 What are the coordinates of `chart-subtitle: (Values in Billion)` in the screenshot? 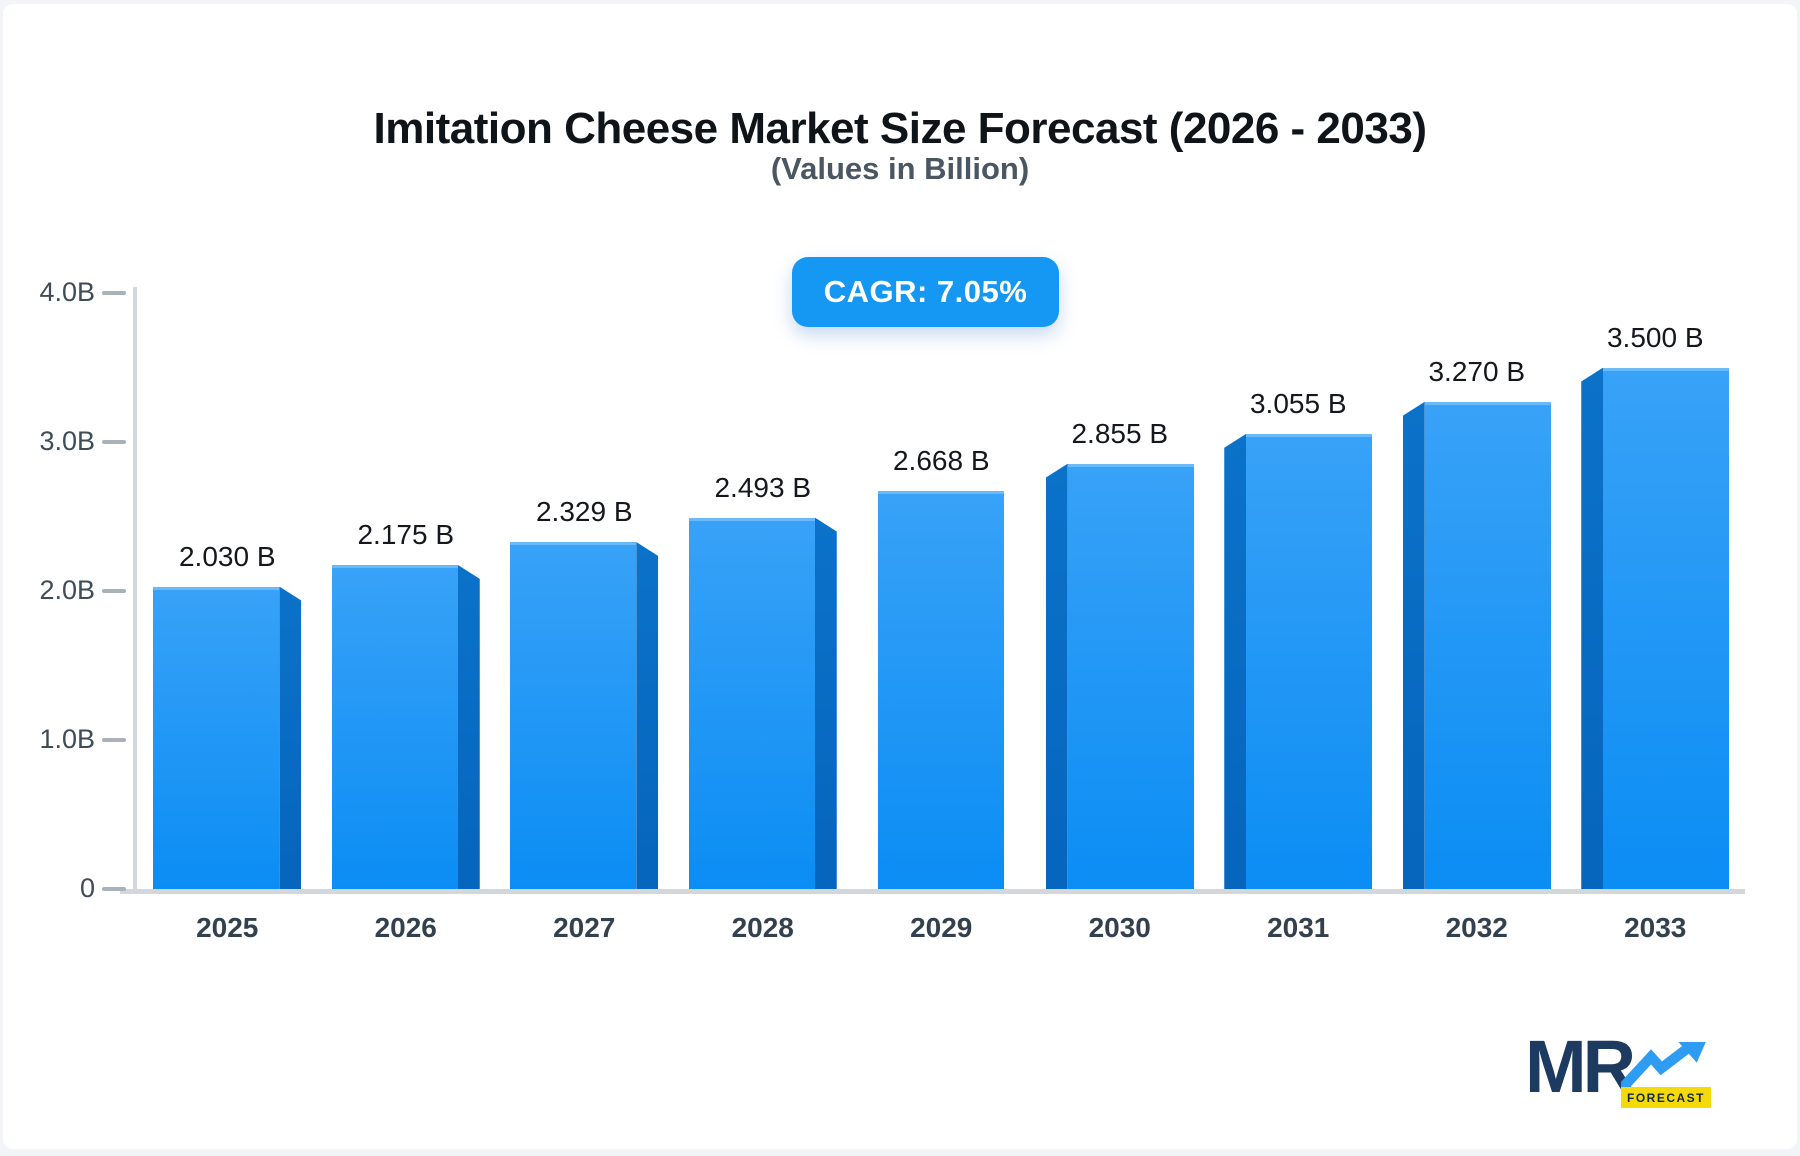 It's located at (900, 168).